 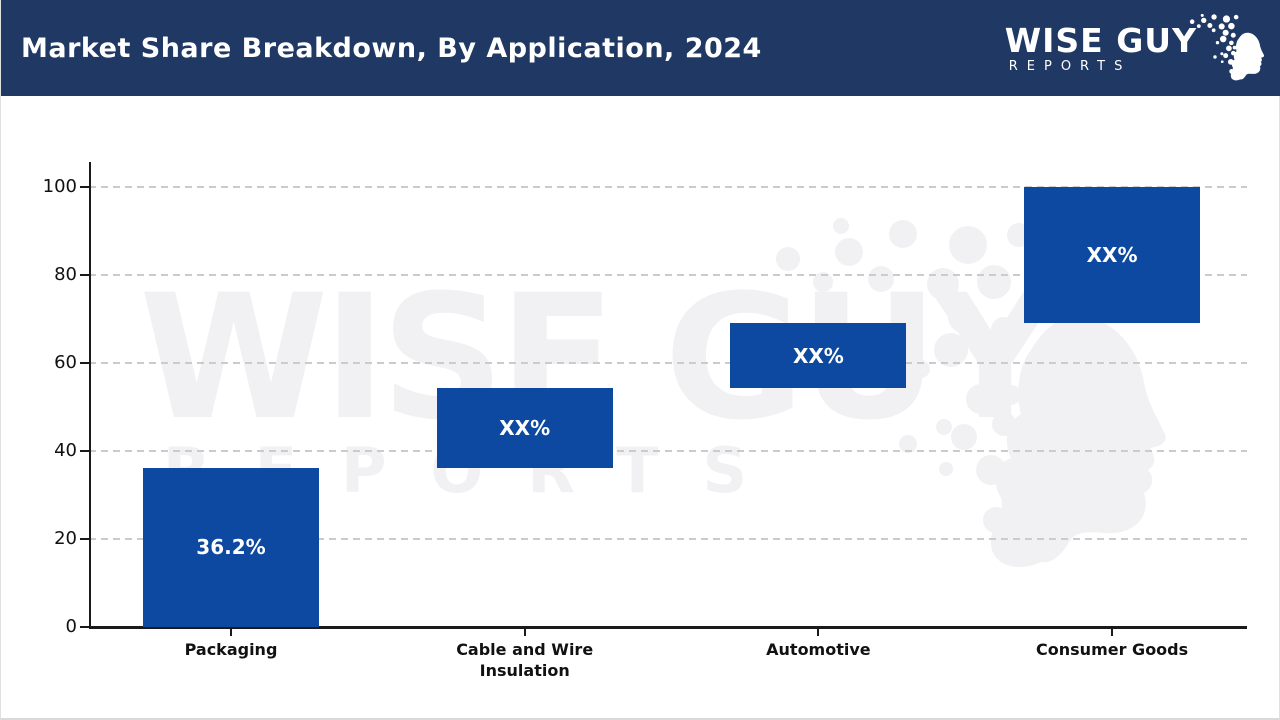 What do you see at coordinates (231, 632) in the screenshot?
I see `x-tick-packaging` at bounding box center [231, 632].